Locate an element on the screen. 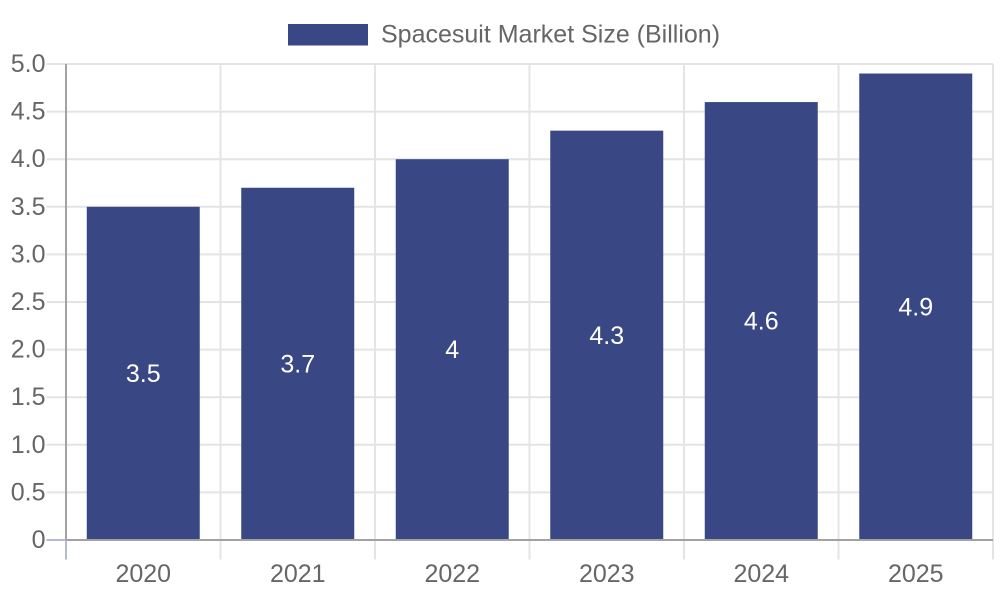  svg-text: 4 is located at coordinates (452, 350).